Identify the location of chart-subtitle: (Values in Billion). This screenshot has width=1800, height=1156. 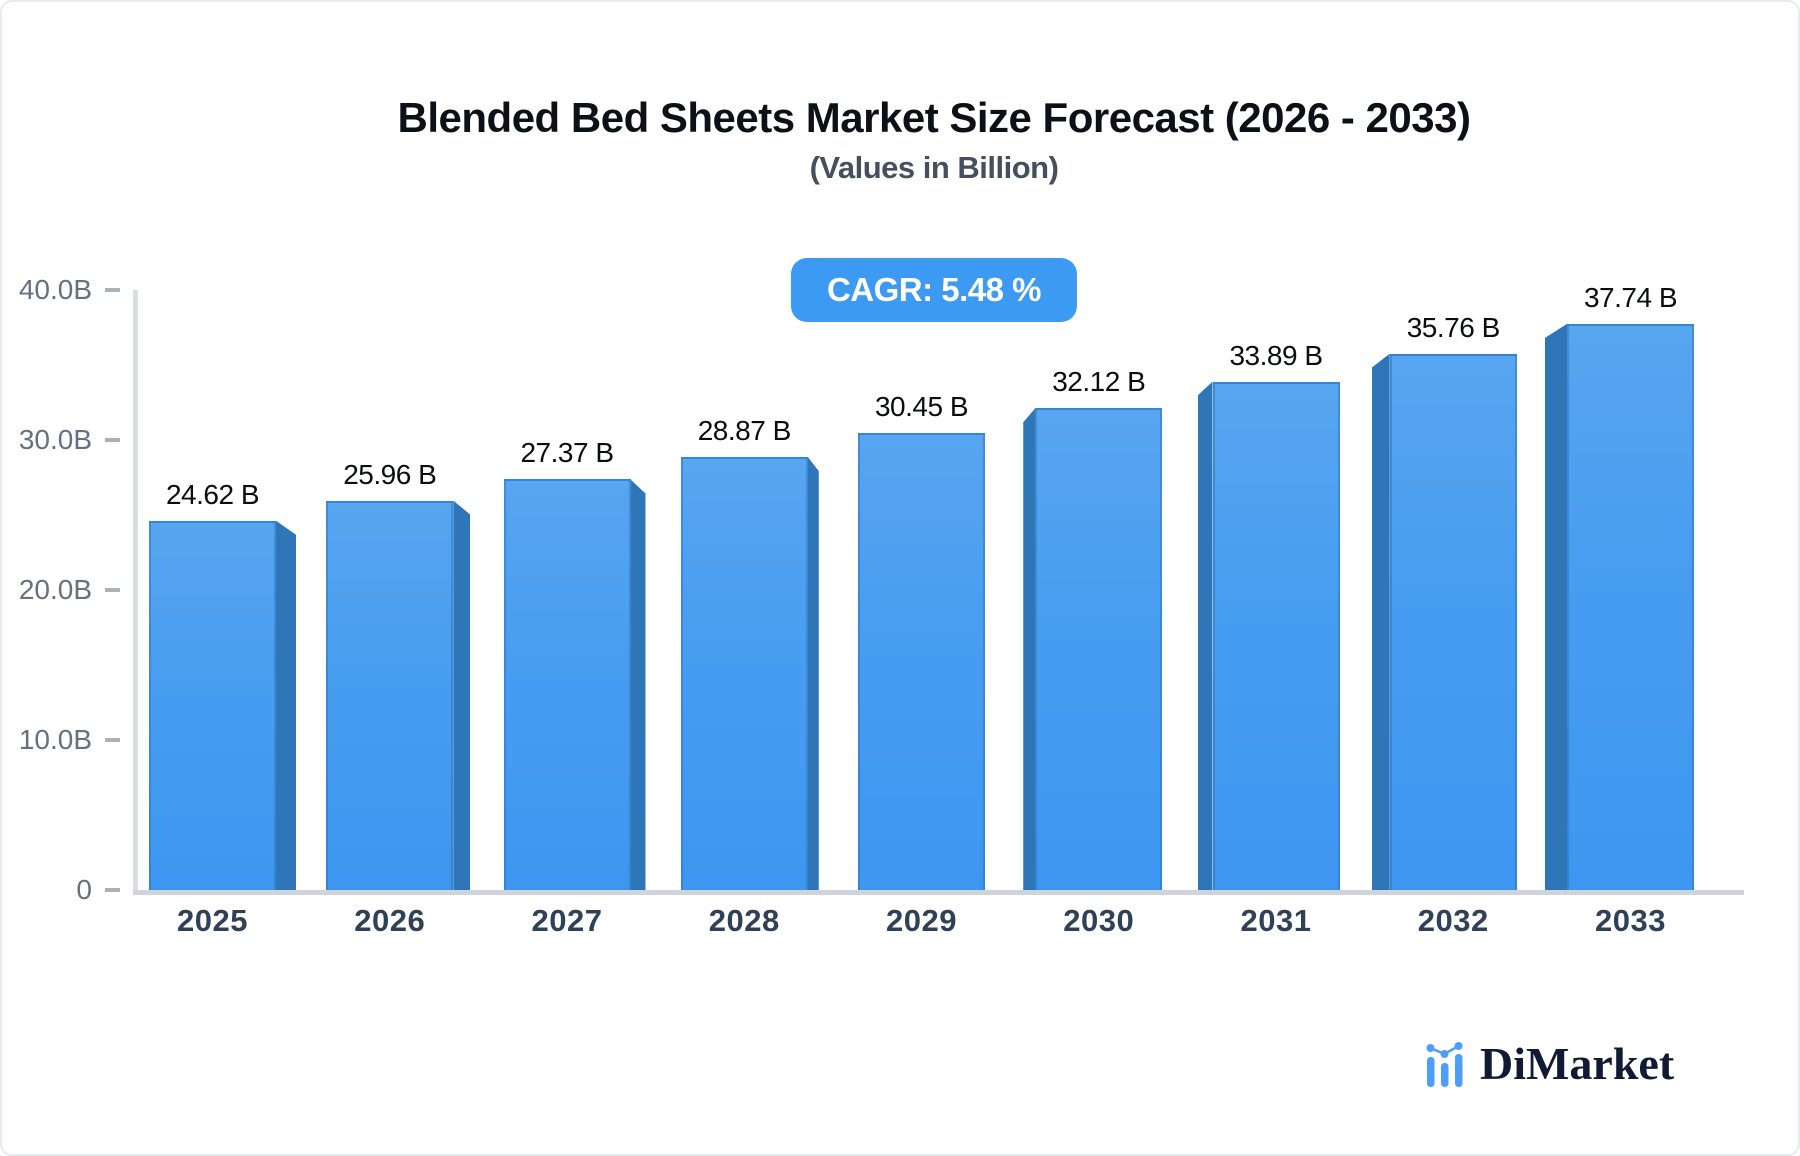
(934, 167).